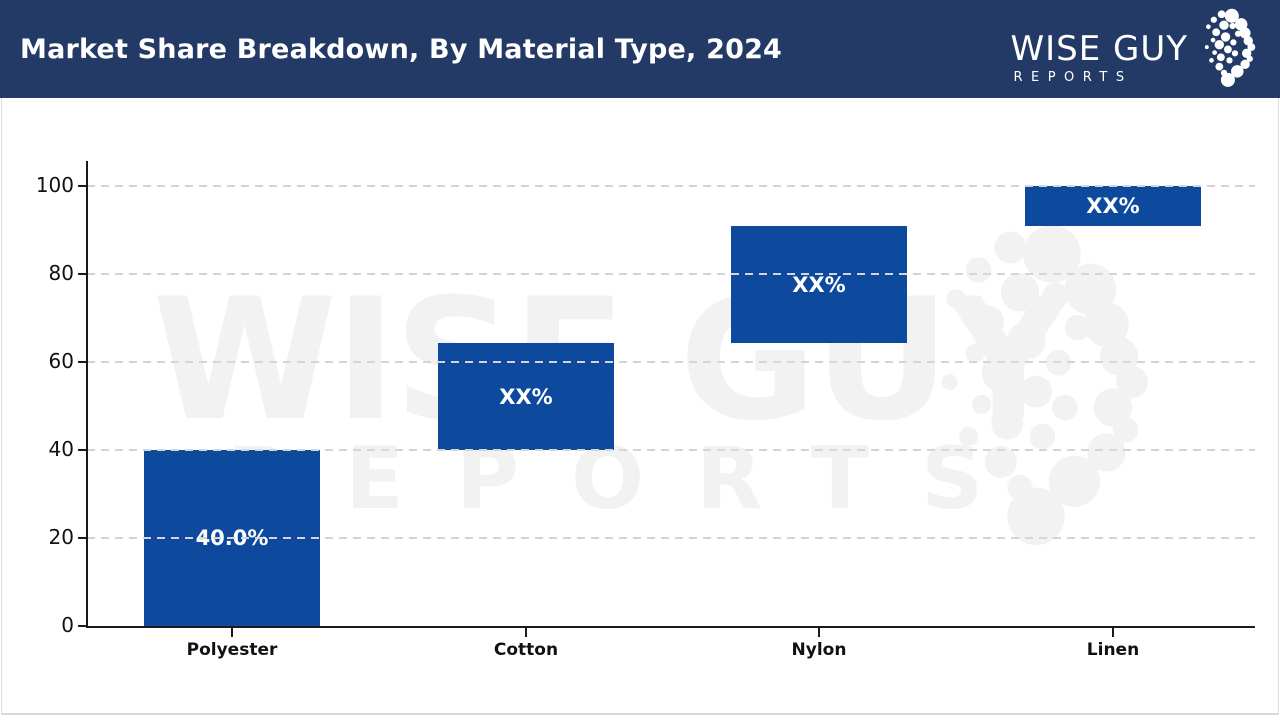 The image size is (1280, 720). I want to click on x-axis-line, so click(670, 627).